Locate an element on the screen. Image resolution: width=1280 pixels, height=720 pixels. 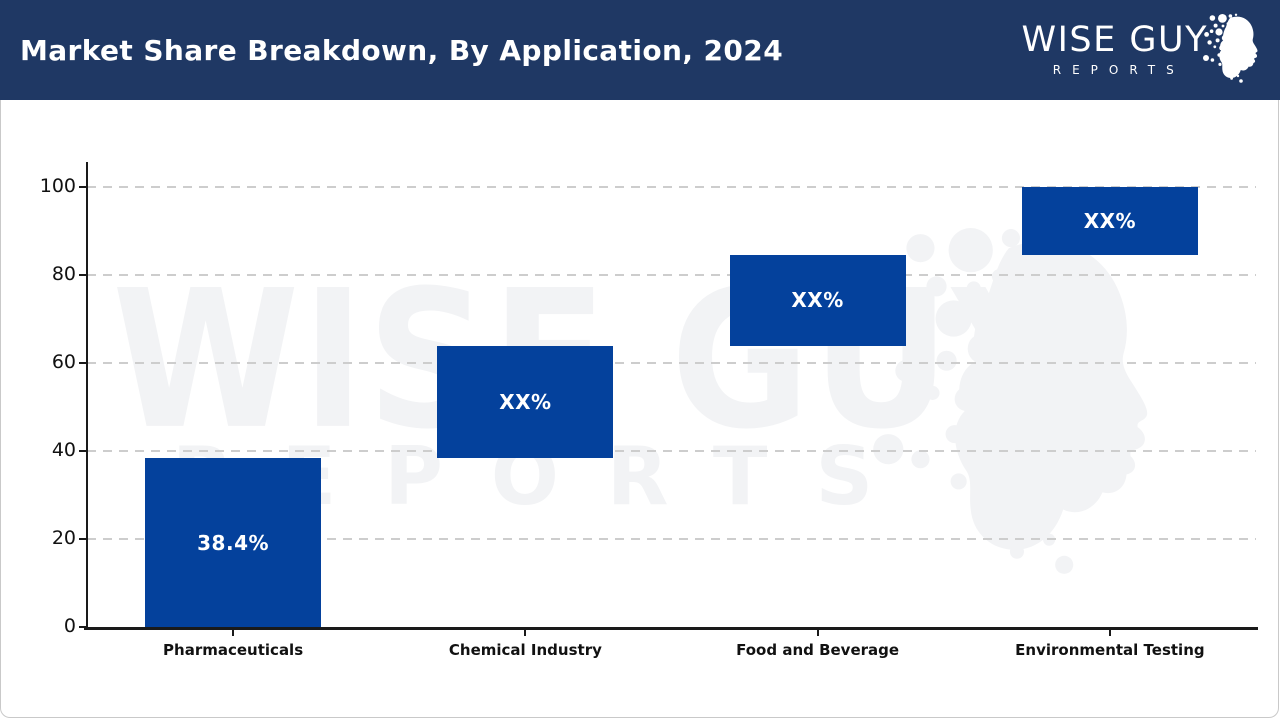
x-axis-label: Environmental Testing is located at coordinates (1110, 650).